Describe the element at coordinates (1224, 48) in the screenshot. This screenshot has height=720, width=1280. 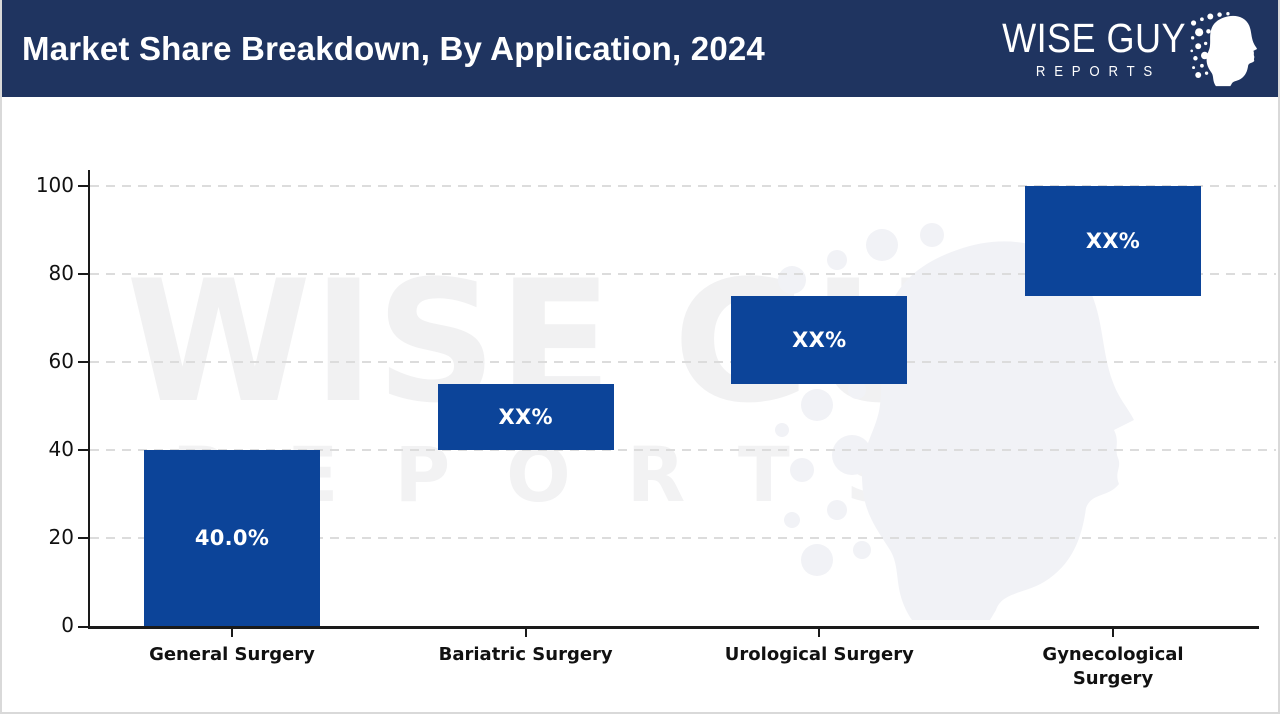
I see `logo-head-icon` at that location.